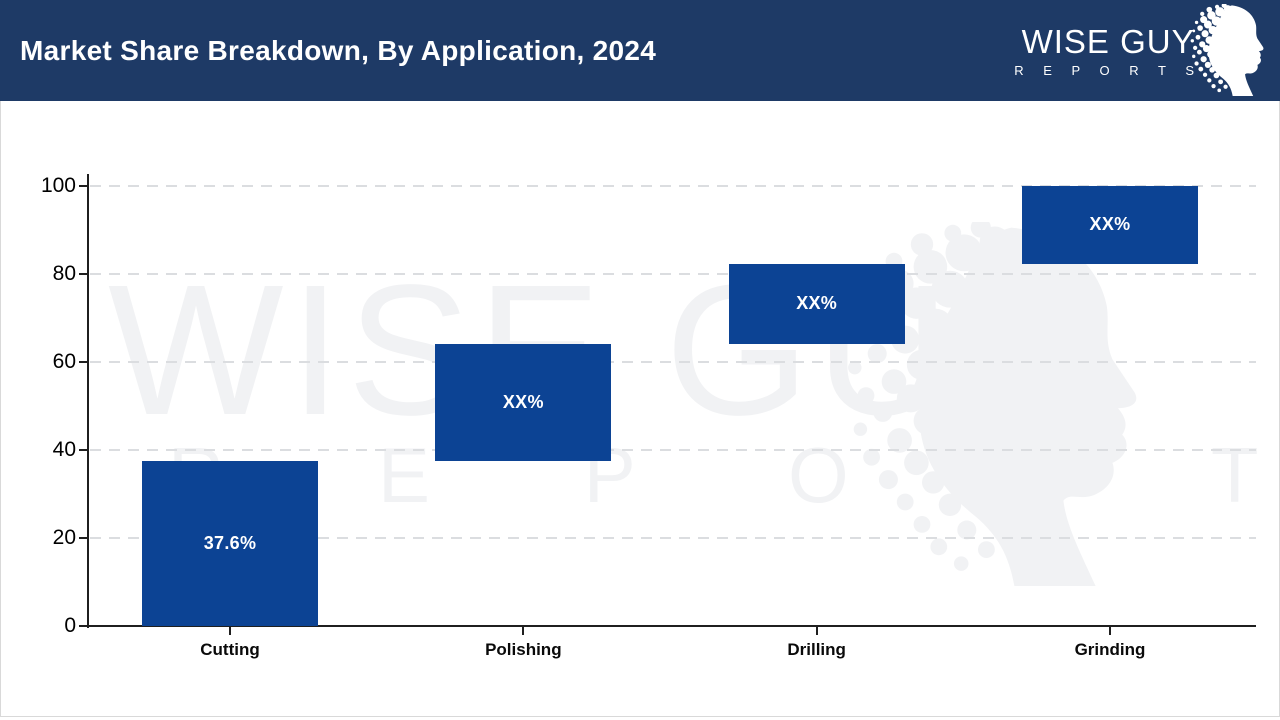 The height and width of the screenshot is (720, 1280). Describe the element at coordinates (230, 631) in the screenshot. I see `x-tick-mark-cutting` at that location.